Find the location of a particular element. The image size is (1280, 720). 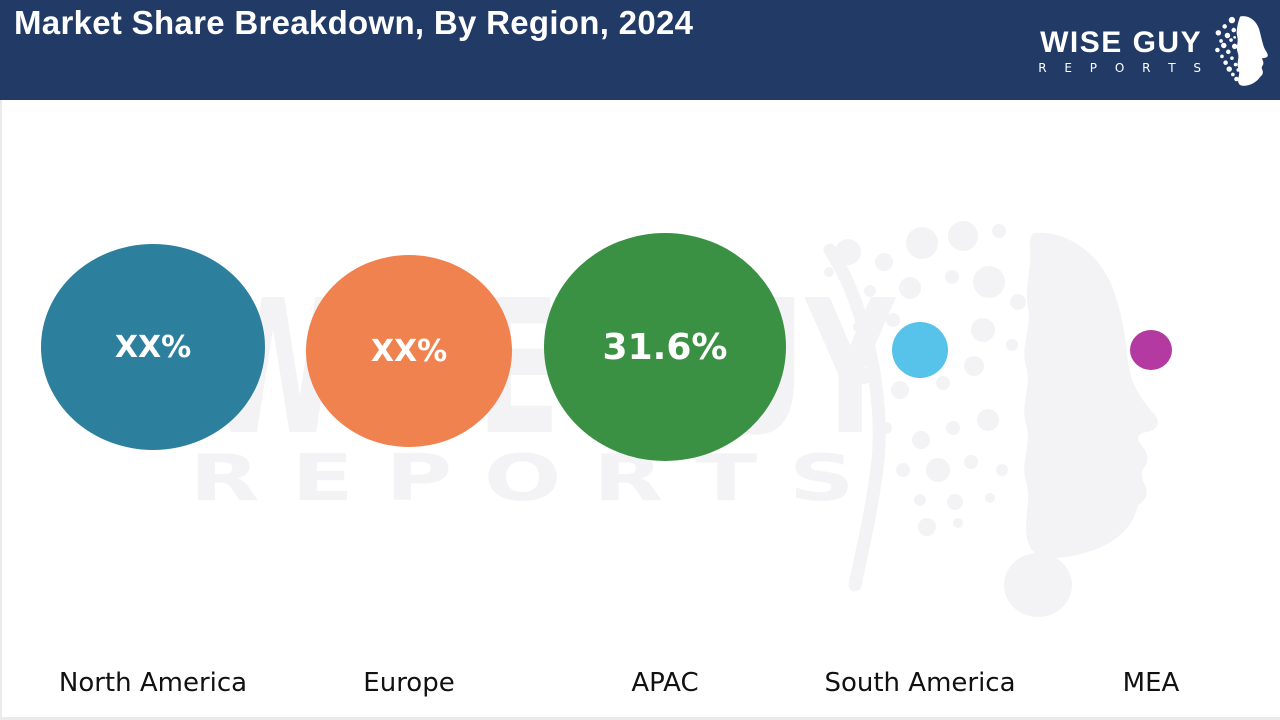

logo-text: WISE GUY R E P O R T S is located at coordinates (1121, 50).